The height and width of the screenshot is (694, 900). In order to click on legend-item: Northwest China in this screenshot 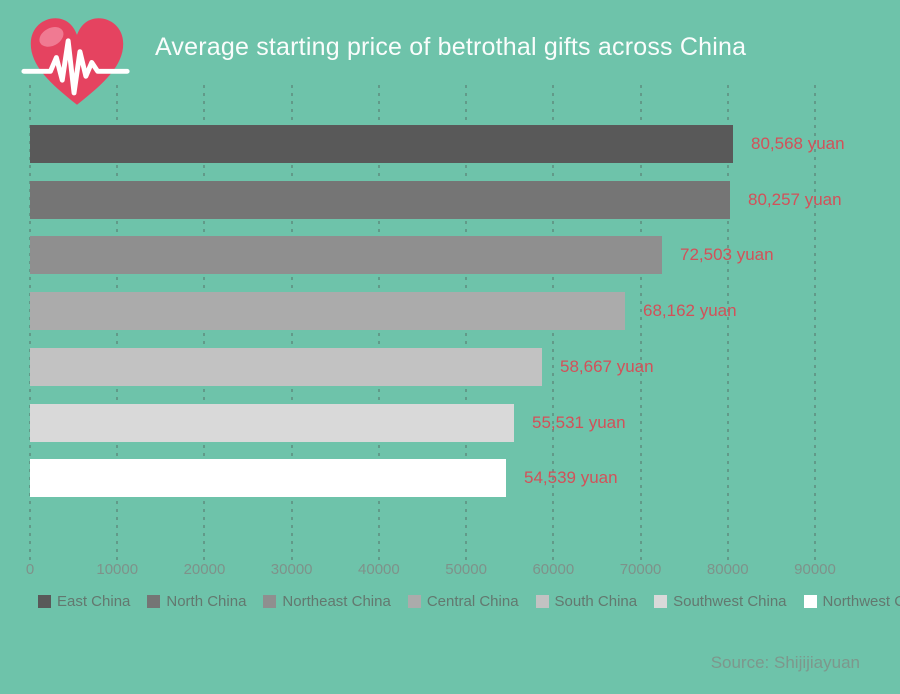, I will do `click(851, 601)`.